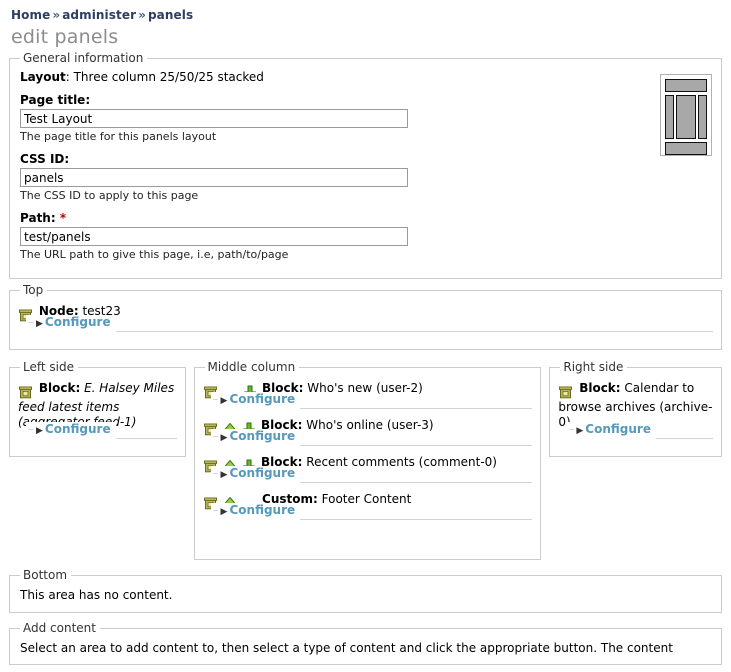  What do you see at coordinates (366, 218) in the screenshot?
I see `path-label: Path: *` at bounding box center [366, 218].